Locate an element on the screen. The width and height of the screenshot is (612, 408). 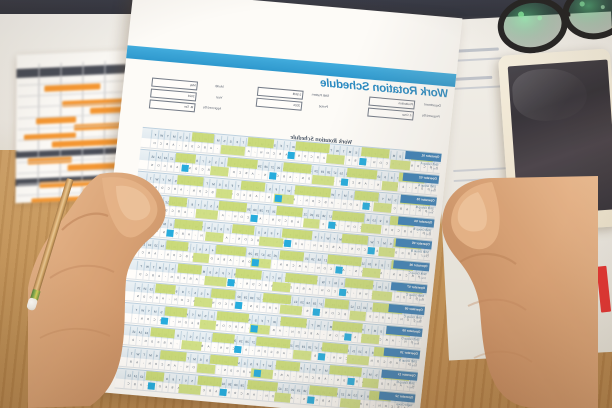
form-field-label: Year is located at coordinates (219, 97).